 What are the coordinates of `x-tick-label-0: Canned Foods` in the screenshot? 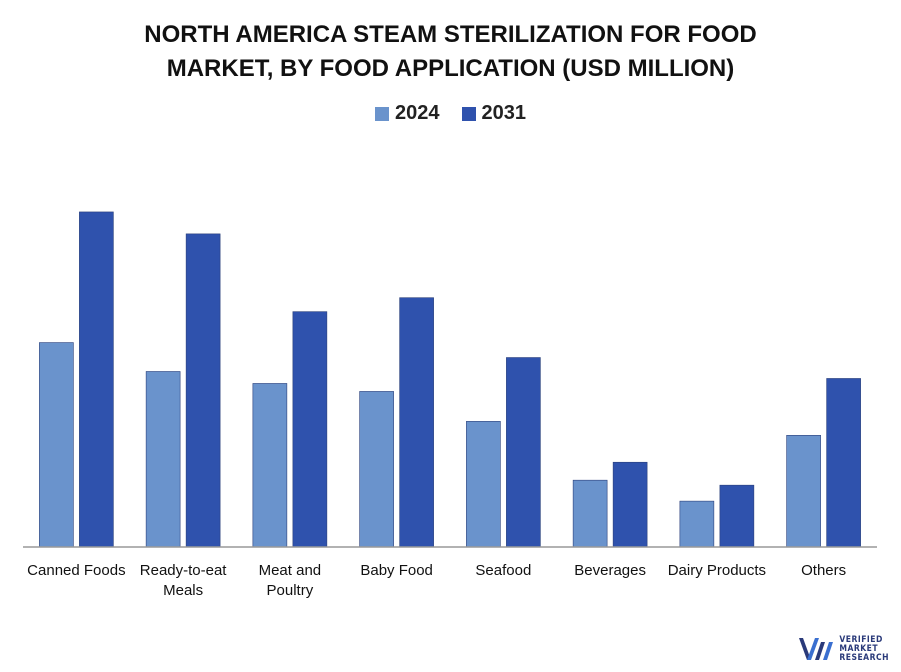 It's located at (76, 570).